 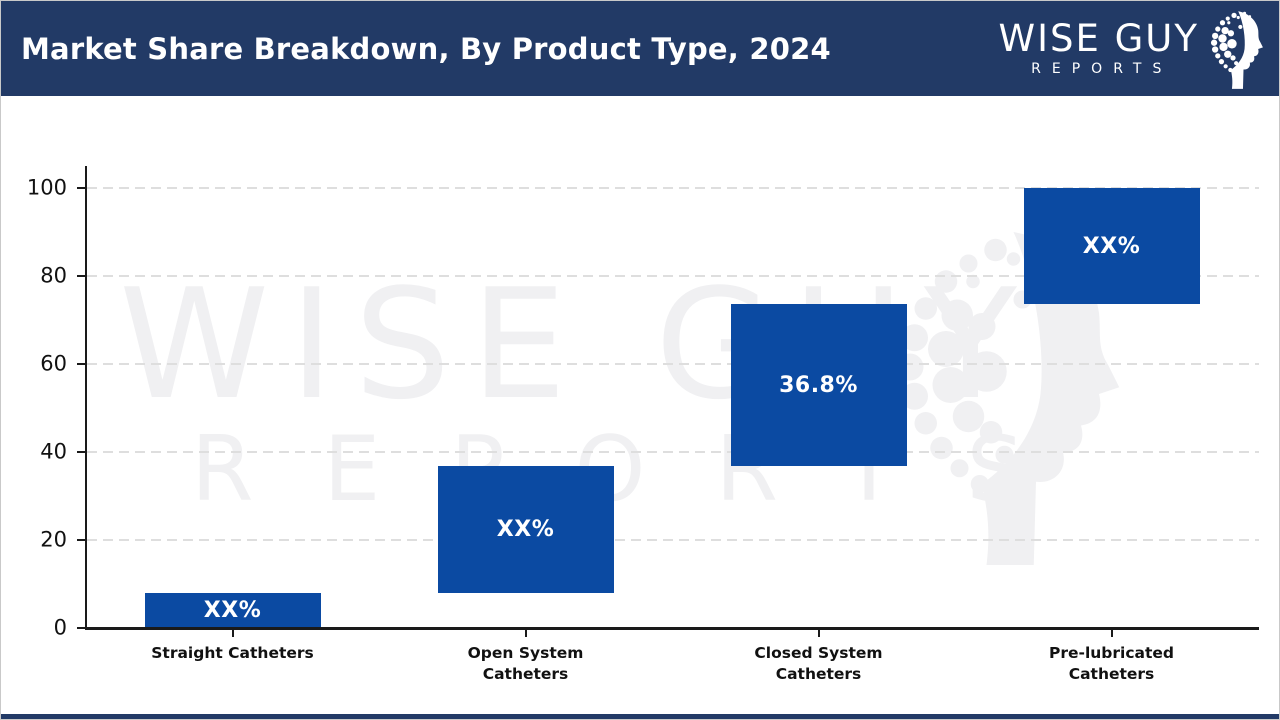 What do you see at coordinates (818, 653) in the screenshot?
I see `x-label-line: Closed System` at bounding box center [818, 653].